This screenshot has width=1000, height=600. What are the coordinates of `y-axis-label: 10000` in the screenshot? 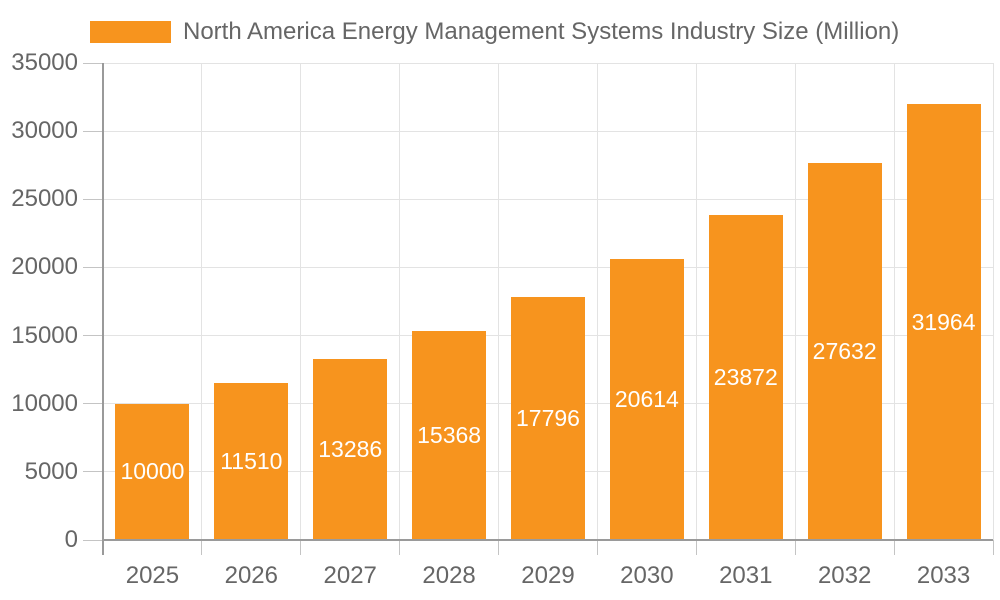 It's located at (44, 403).